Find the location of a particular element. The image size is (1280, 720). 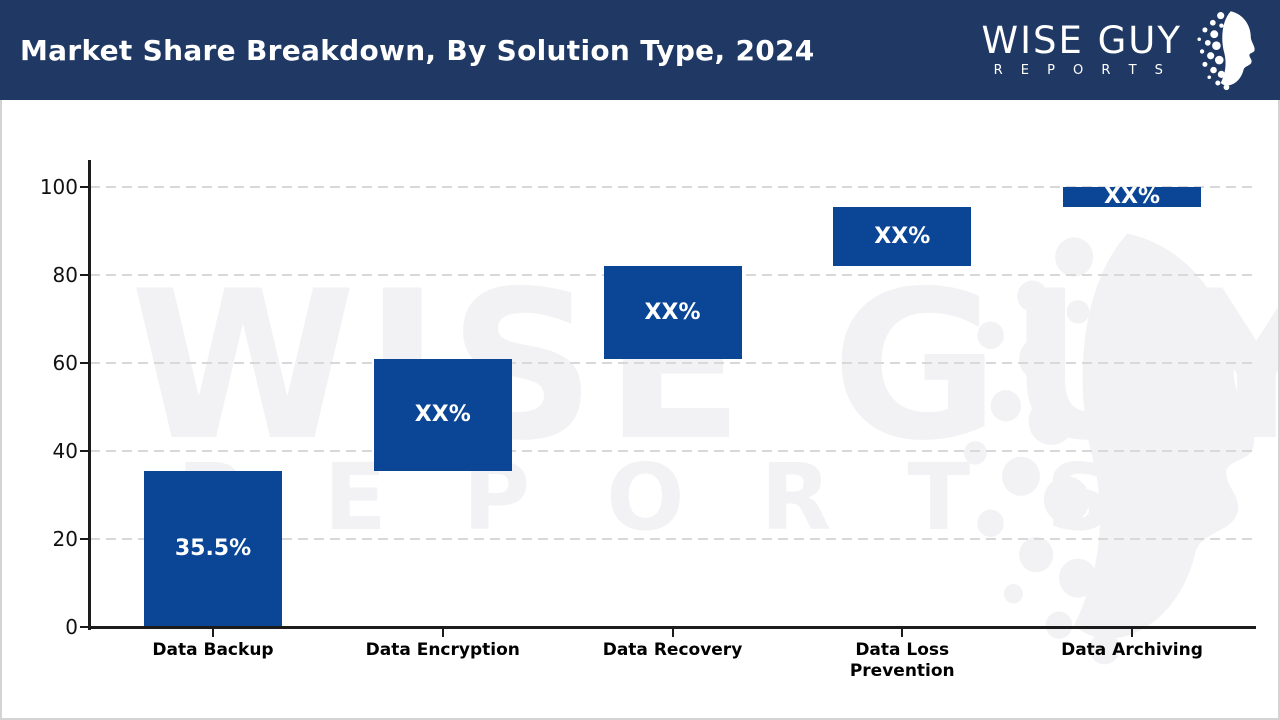

x-tick-mark-data-recovery is located at coordinates (672, 632).